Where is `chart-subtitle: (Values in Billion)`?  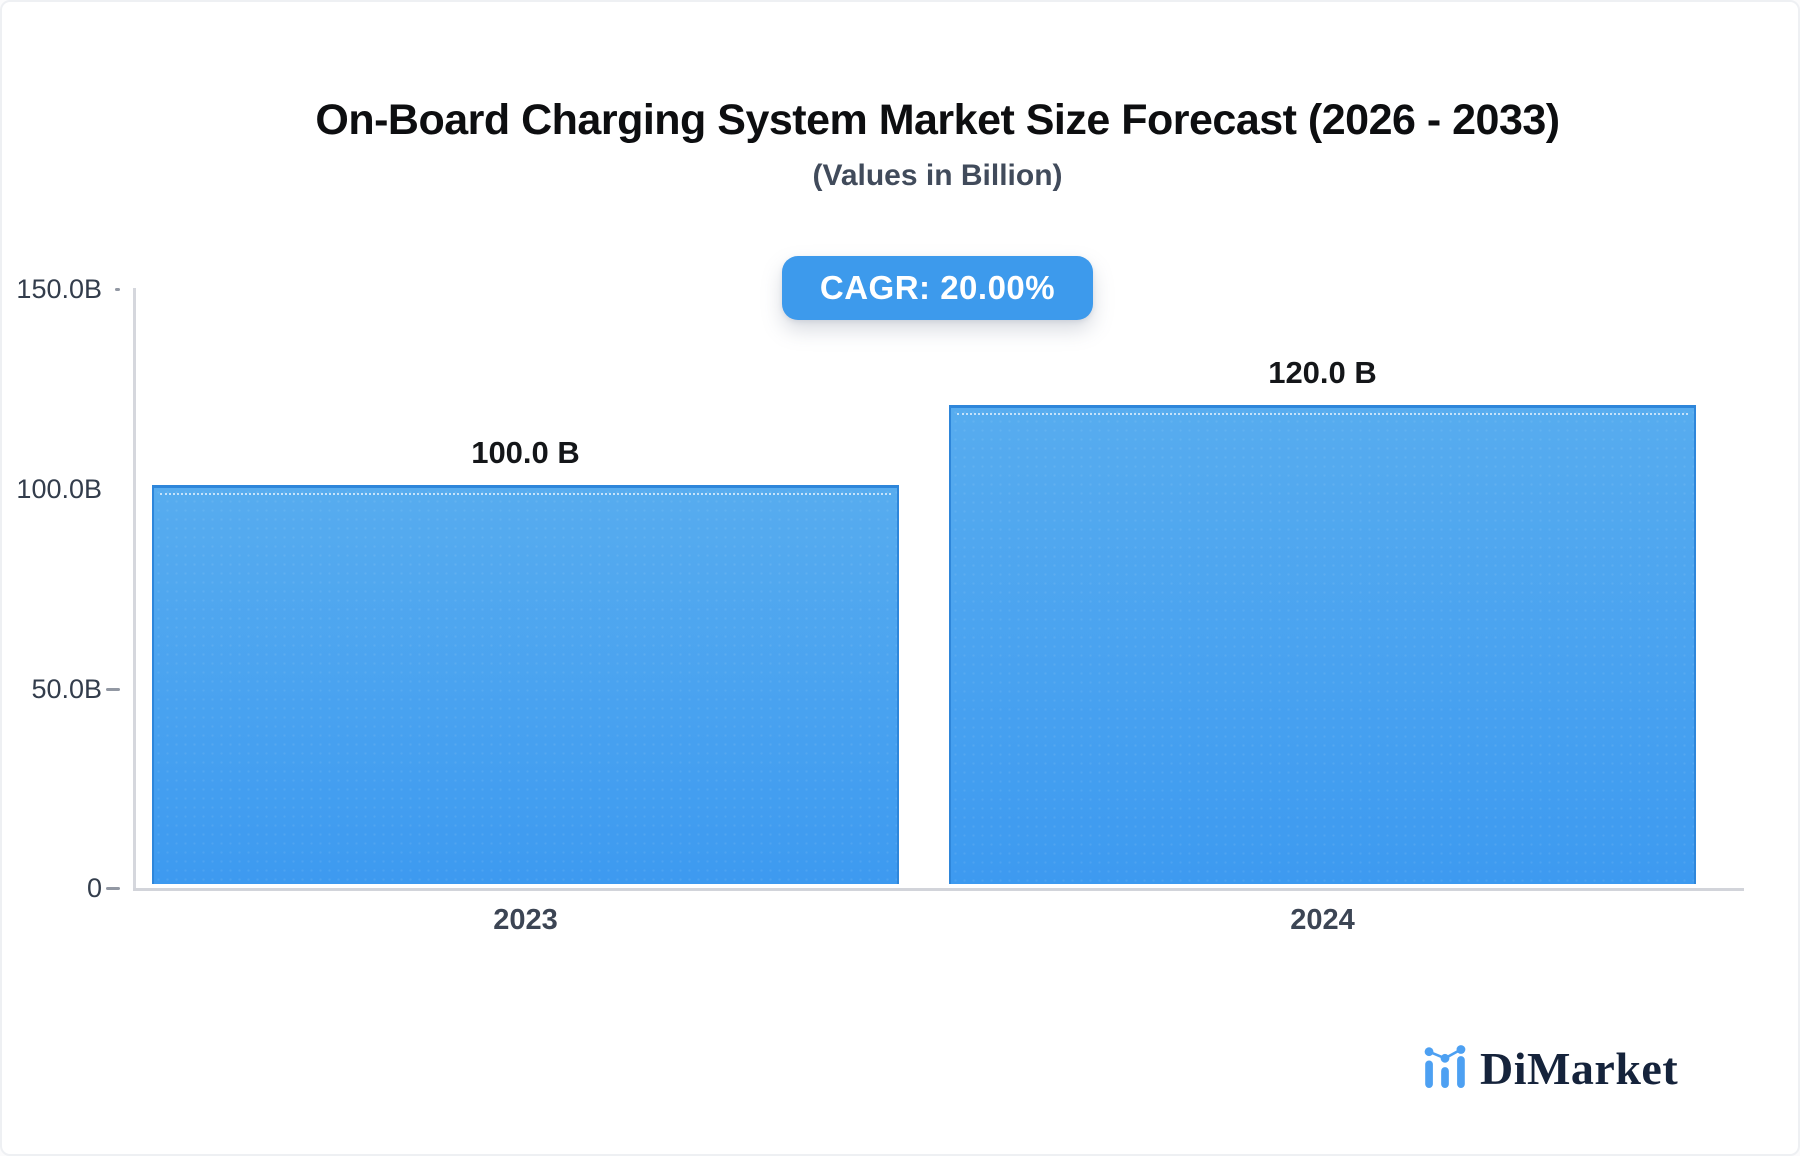
chart-subtitle: (Values in Billion) is located at coordinates (937, 175).